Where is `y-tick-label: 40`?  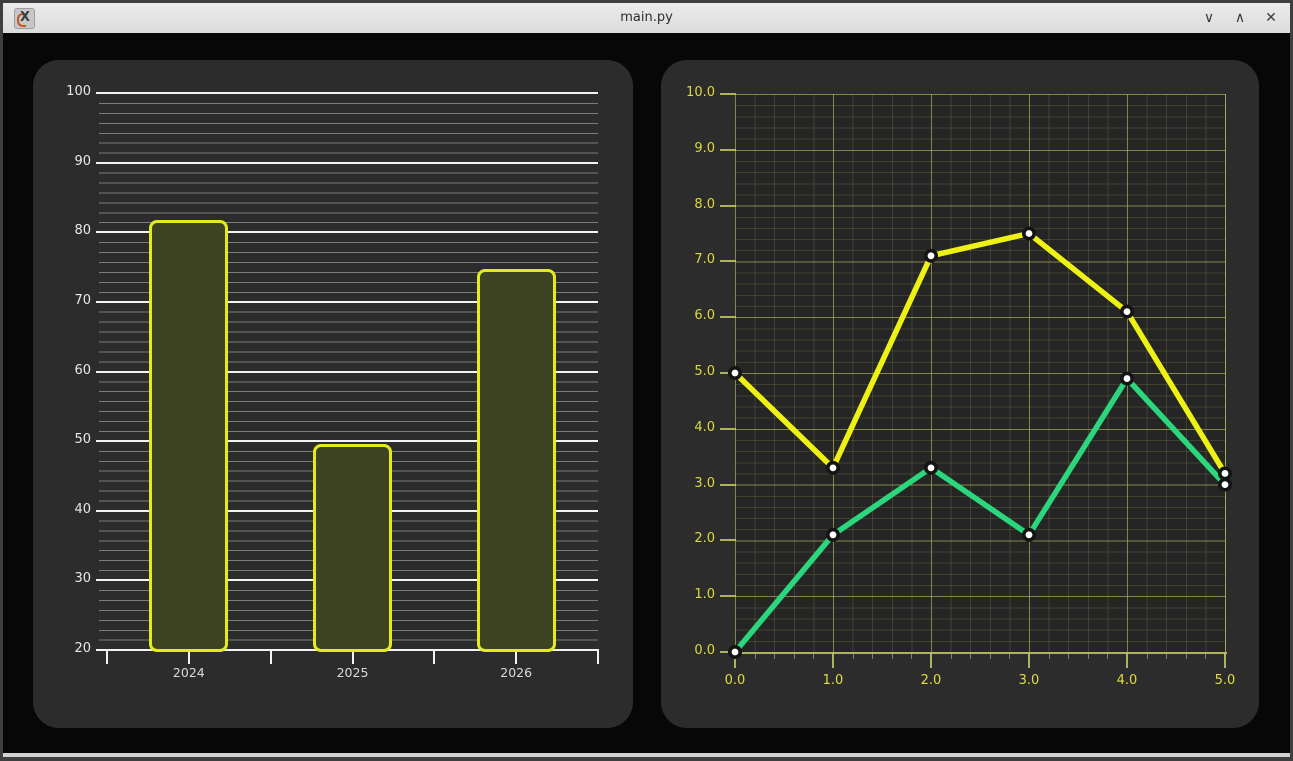
y-tick-label: 40 is located at coordinates (82, 509).